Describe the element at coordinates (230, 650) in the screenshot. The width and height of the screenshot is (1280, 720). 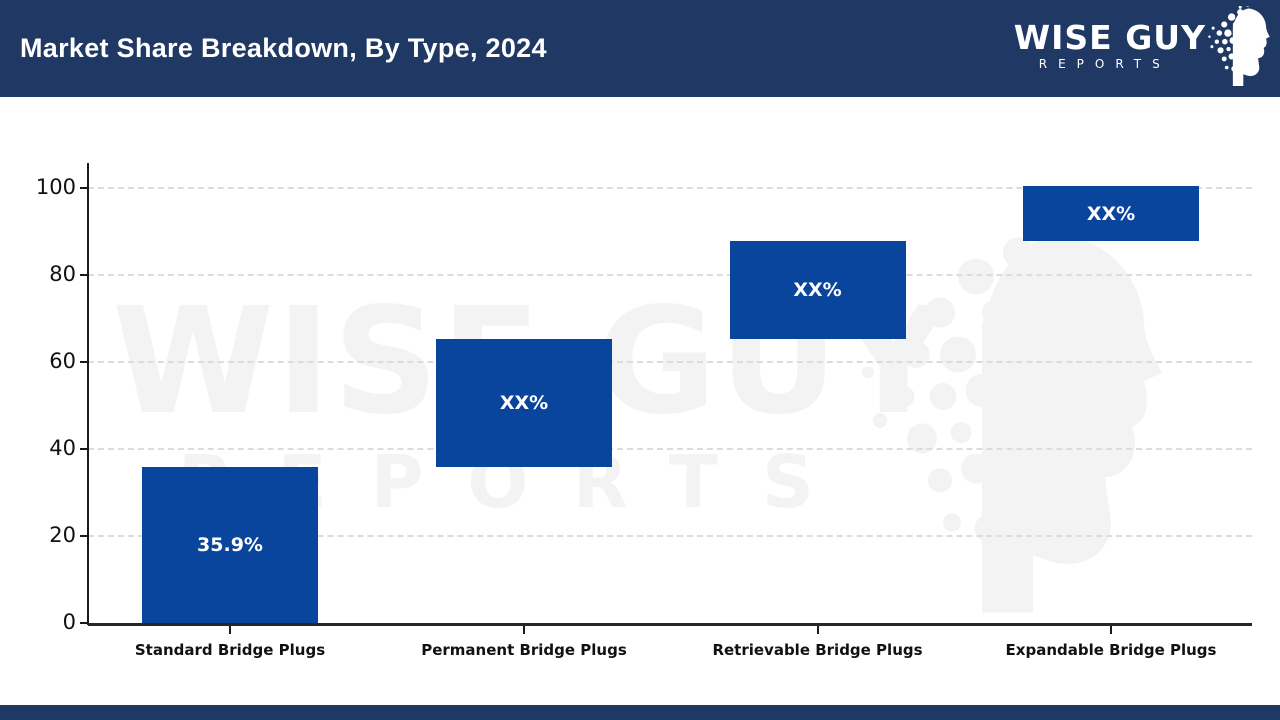
I see `category-label: Standard Bridge Plugs` at that location.